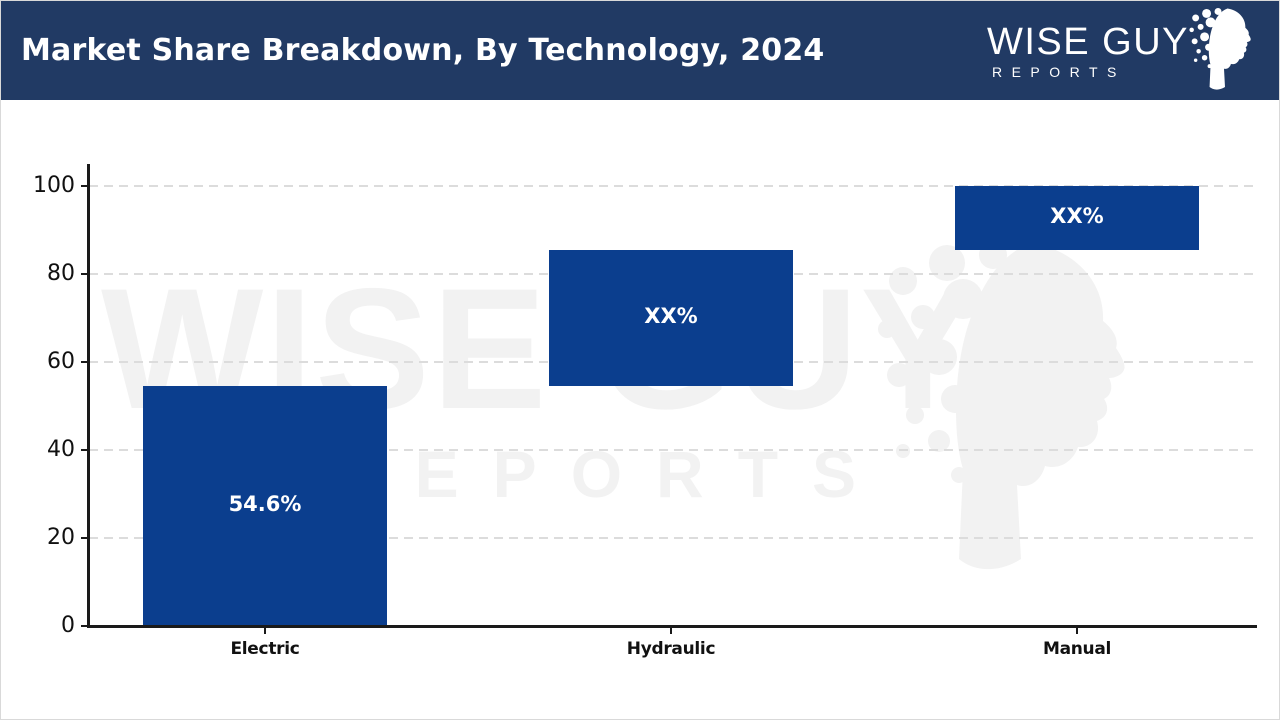 Image resolution: width=1280 pixels, height=720 pixels. What do you see at coordinates (61, 273) in the screenshot?
I see `y-axis-tick-label: 80` at bounding box center [61, 273].